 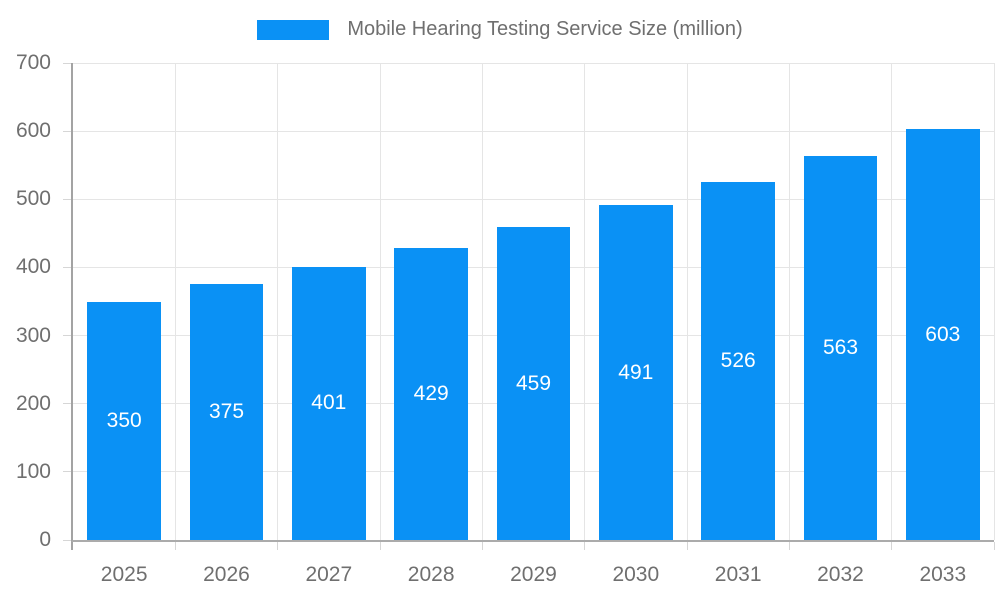 I want to click on bar-2028: 429, so click(x=431, y=393).